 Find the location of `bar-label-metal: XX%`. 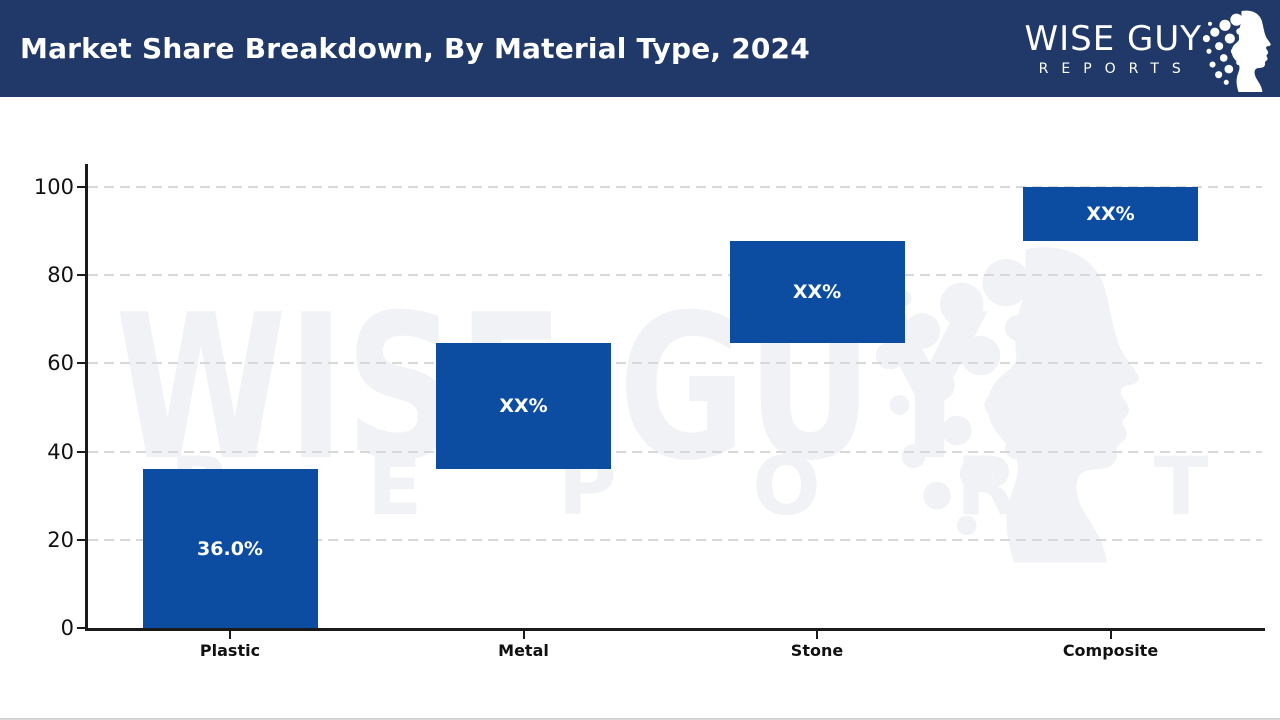

bar-label-metal: XX% is located at coordinates (523, 406).